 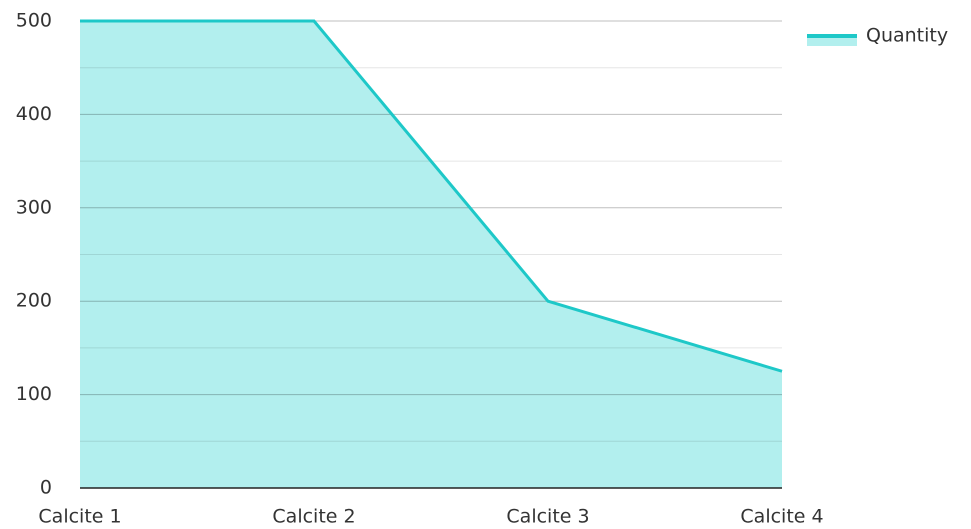 I want to click on legend-swatch-fill, so click(x=832, y=41).